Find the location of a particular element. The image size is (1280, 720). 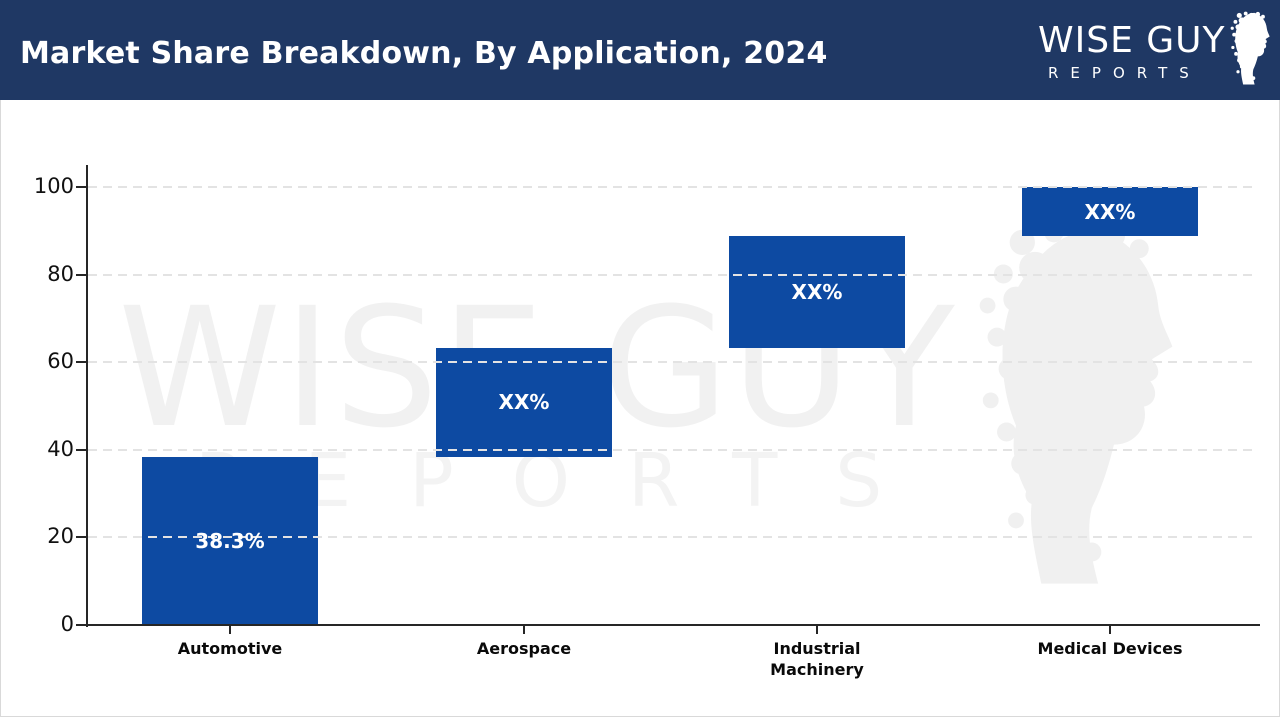

y-tick-label: 40 is located at coordinates (60, 448).